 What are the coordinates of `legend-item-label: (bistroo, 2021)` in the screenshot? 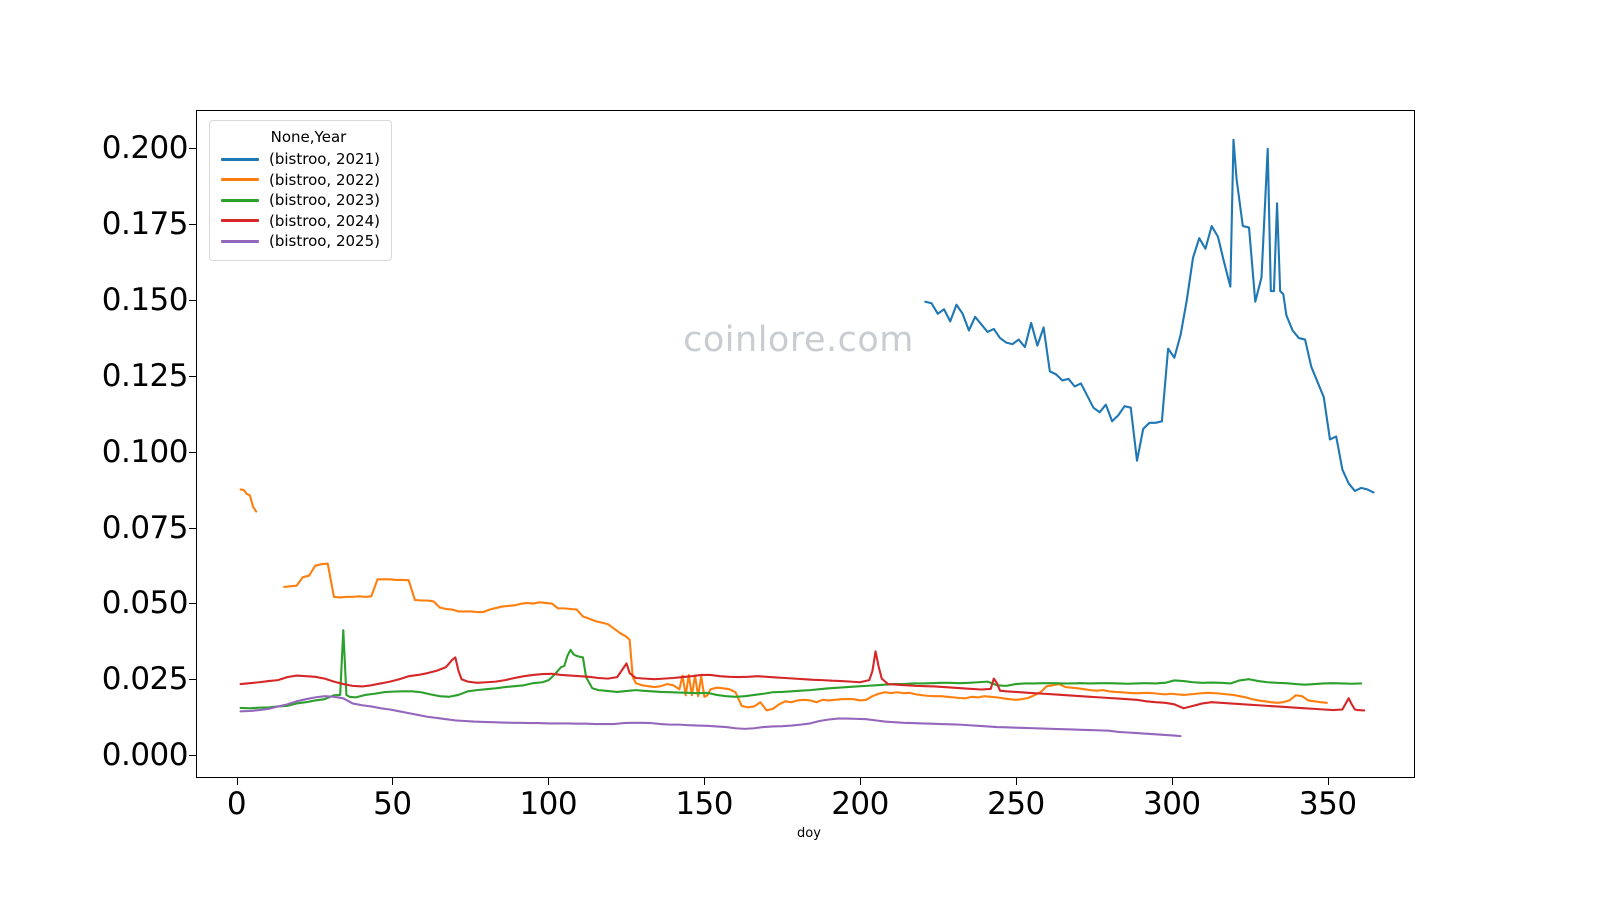 It's located at (324, 159).